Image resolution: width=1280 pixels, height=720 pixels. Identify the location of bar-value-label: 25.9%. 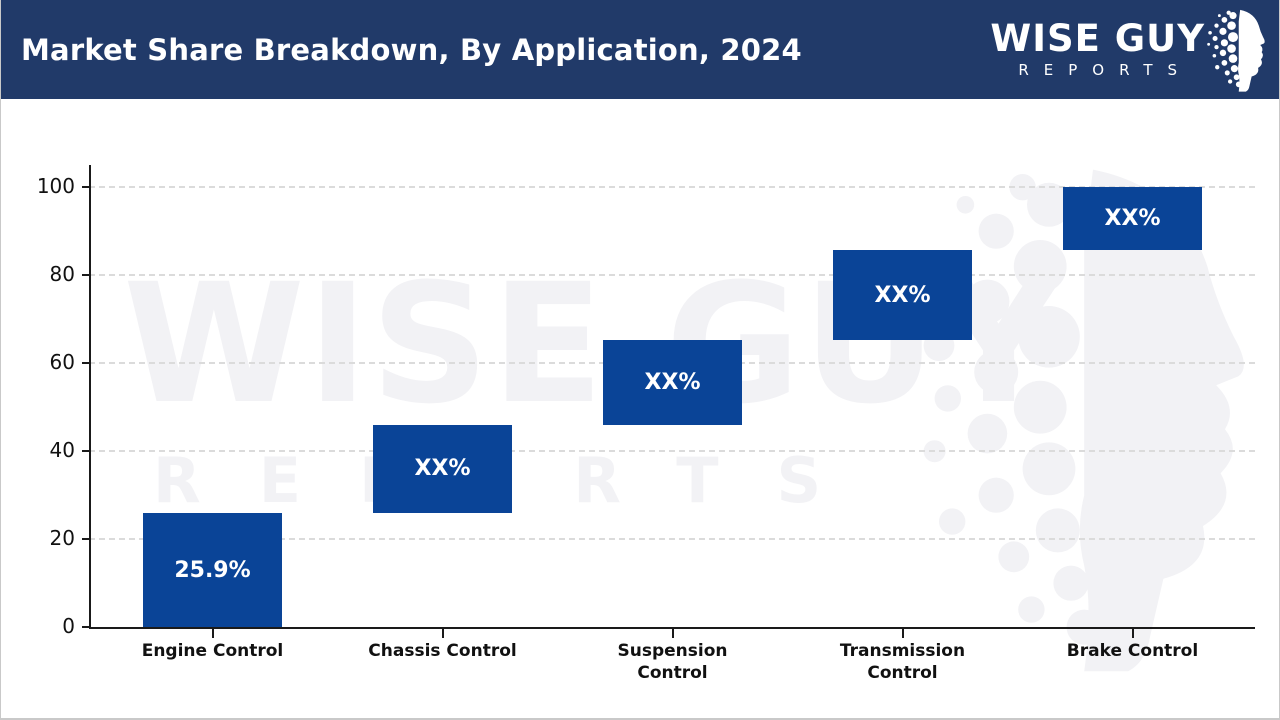
(212, 570).